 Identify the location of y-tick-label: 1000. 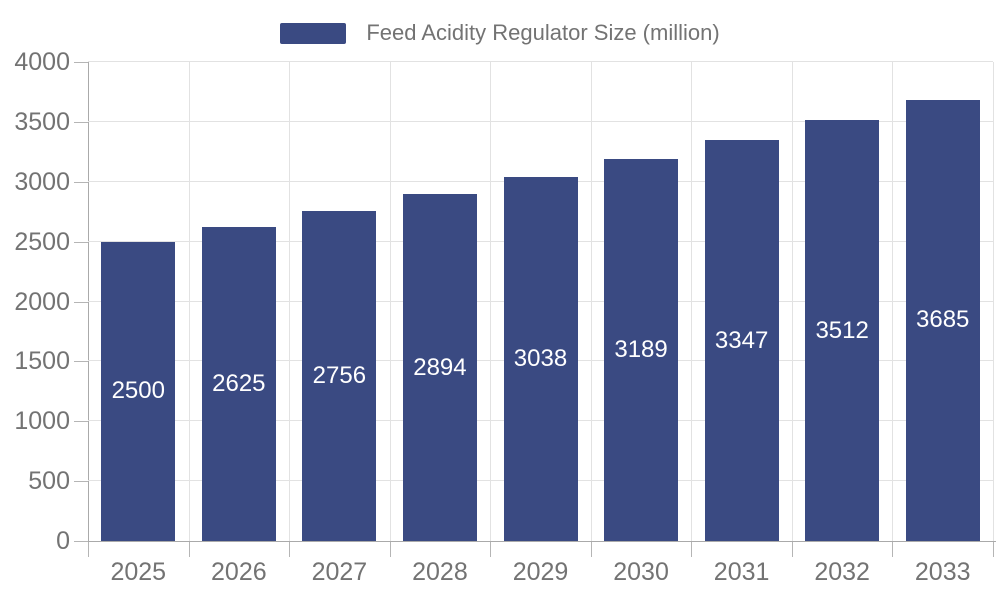
(42, 421).